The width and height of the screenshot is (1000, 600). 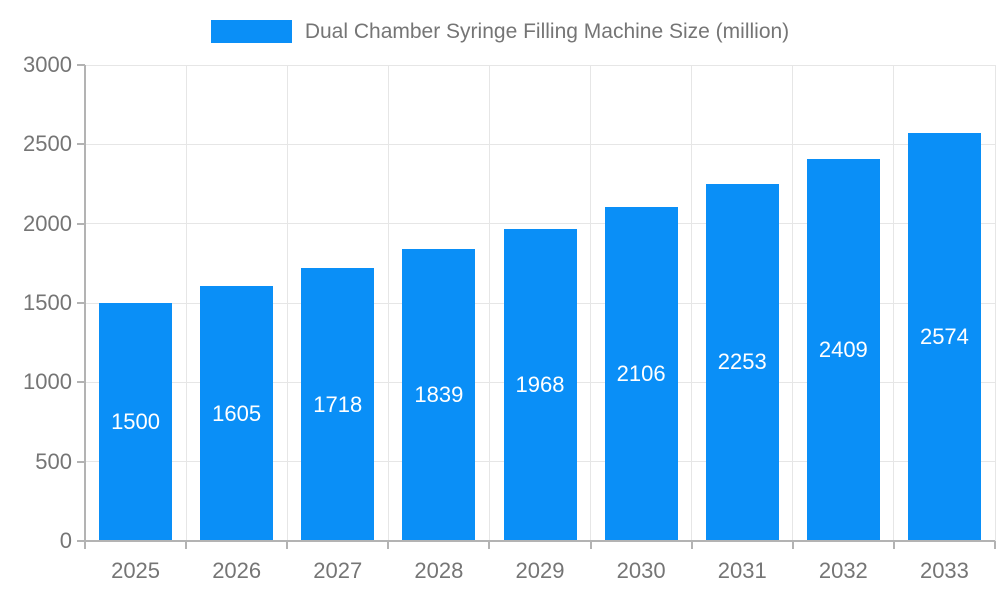 What do you see at coordinates (742, 570) in the screenshot?
I see `x-axis-label-2031: 2031` at bounding box center [742, 570].